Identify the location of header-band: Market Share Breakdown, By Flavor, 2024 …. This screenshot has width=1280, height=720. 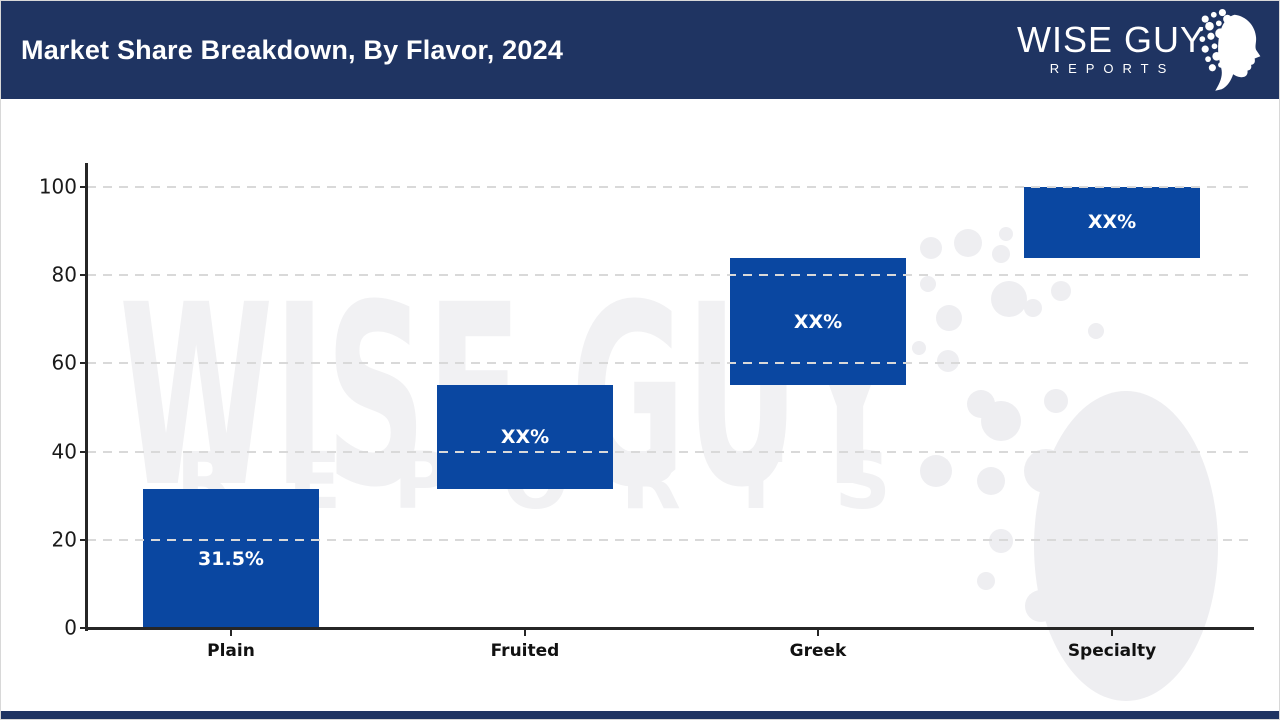
(640, 50).